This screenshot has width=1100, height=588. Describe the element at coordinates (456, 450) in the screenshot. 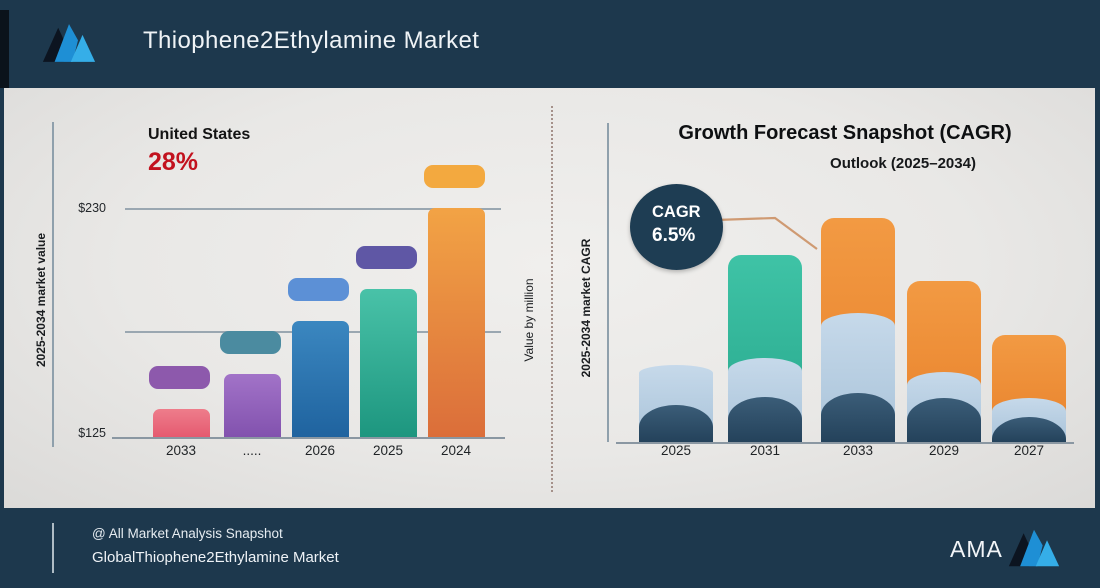

I see `left-xtick-2024: 2024` at that location.